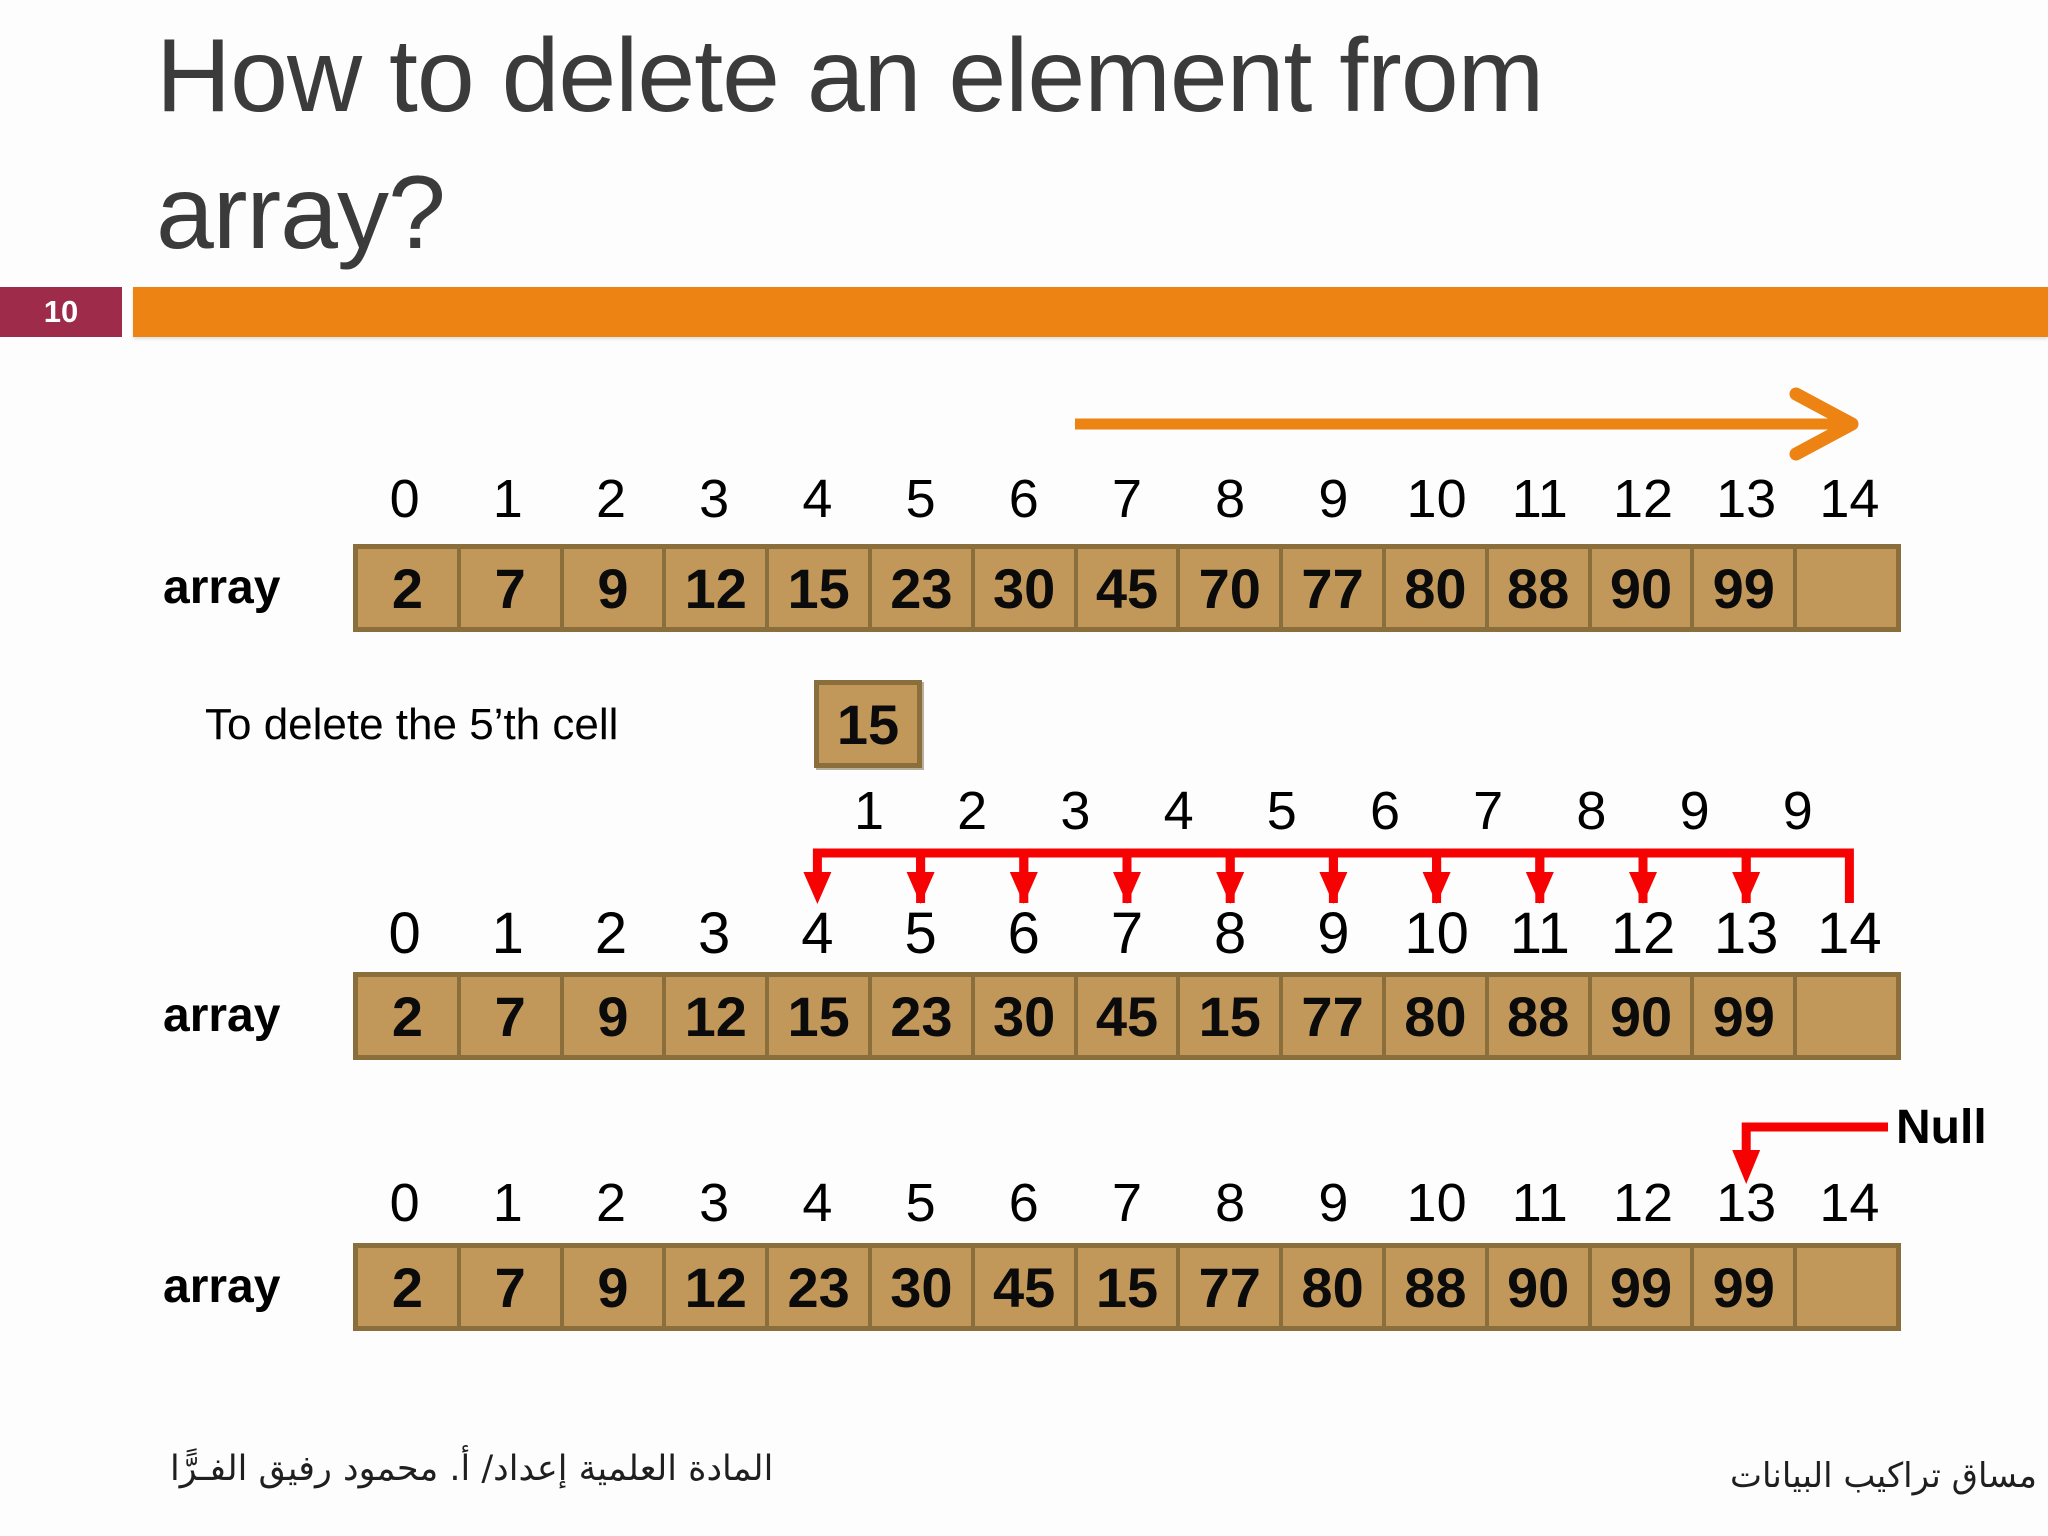  What do you see at coordinates (1746, 1167) in the screenshot?
I see `null-arrowhead-icon` at bounding box center [1746, 1167].